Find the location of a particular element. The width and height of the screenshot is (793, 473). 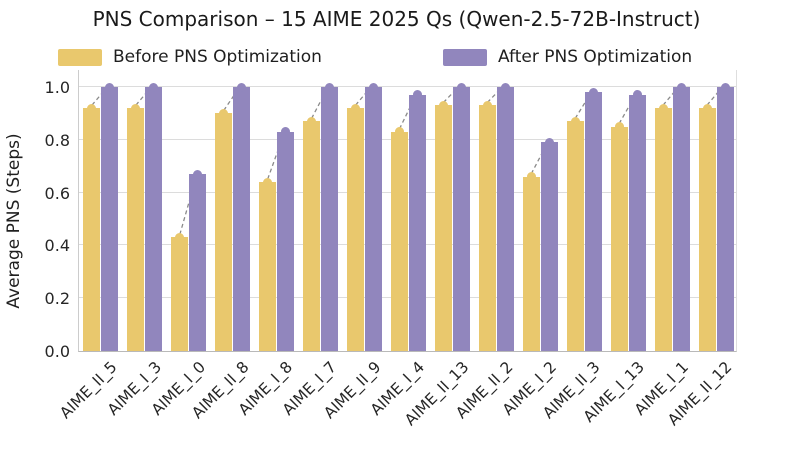

y-axis-label: Average PNS (Steps) is located at coordinates (14, 221).